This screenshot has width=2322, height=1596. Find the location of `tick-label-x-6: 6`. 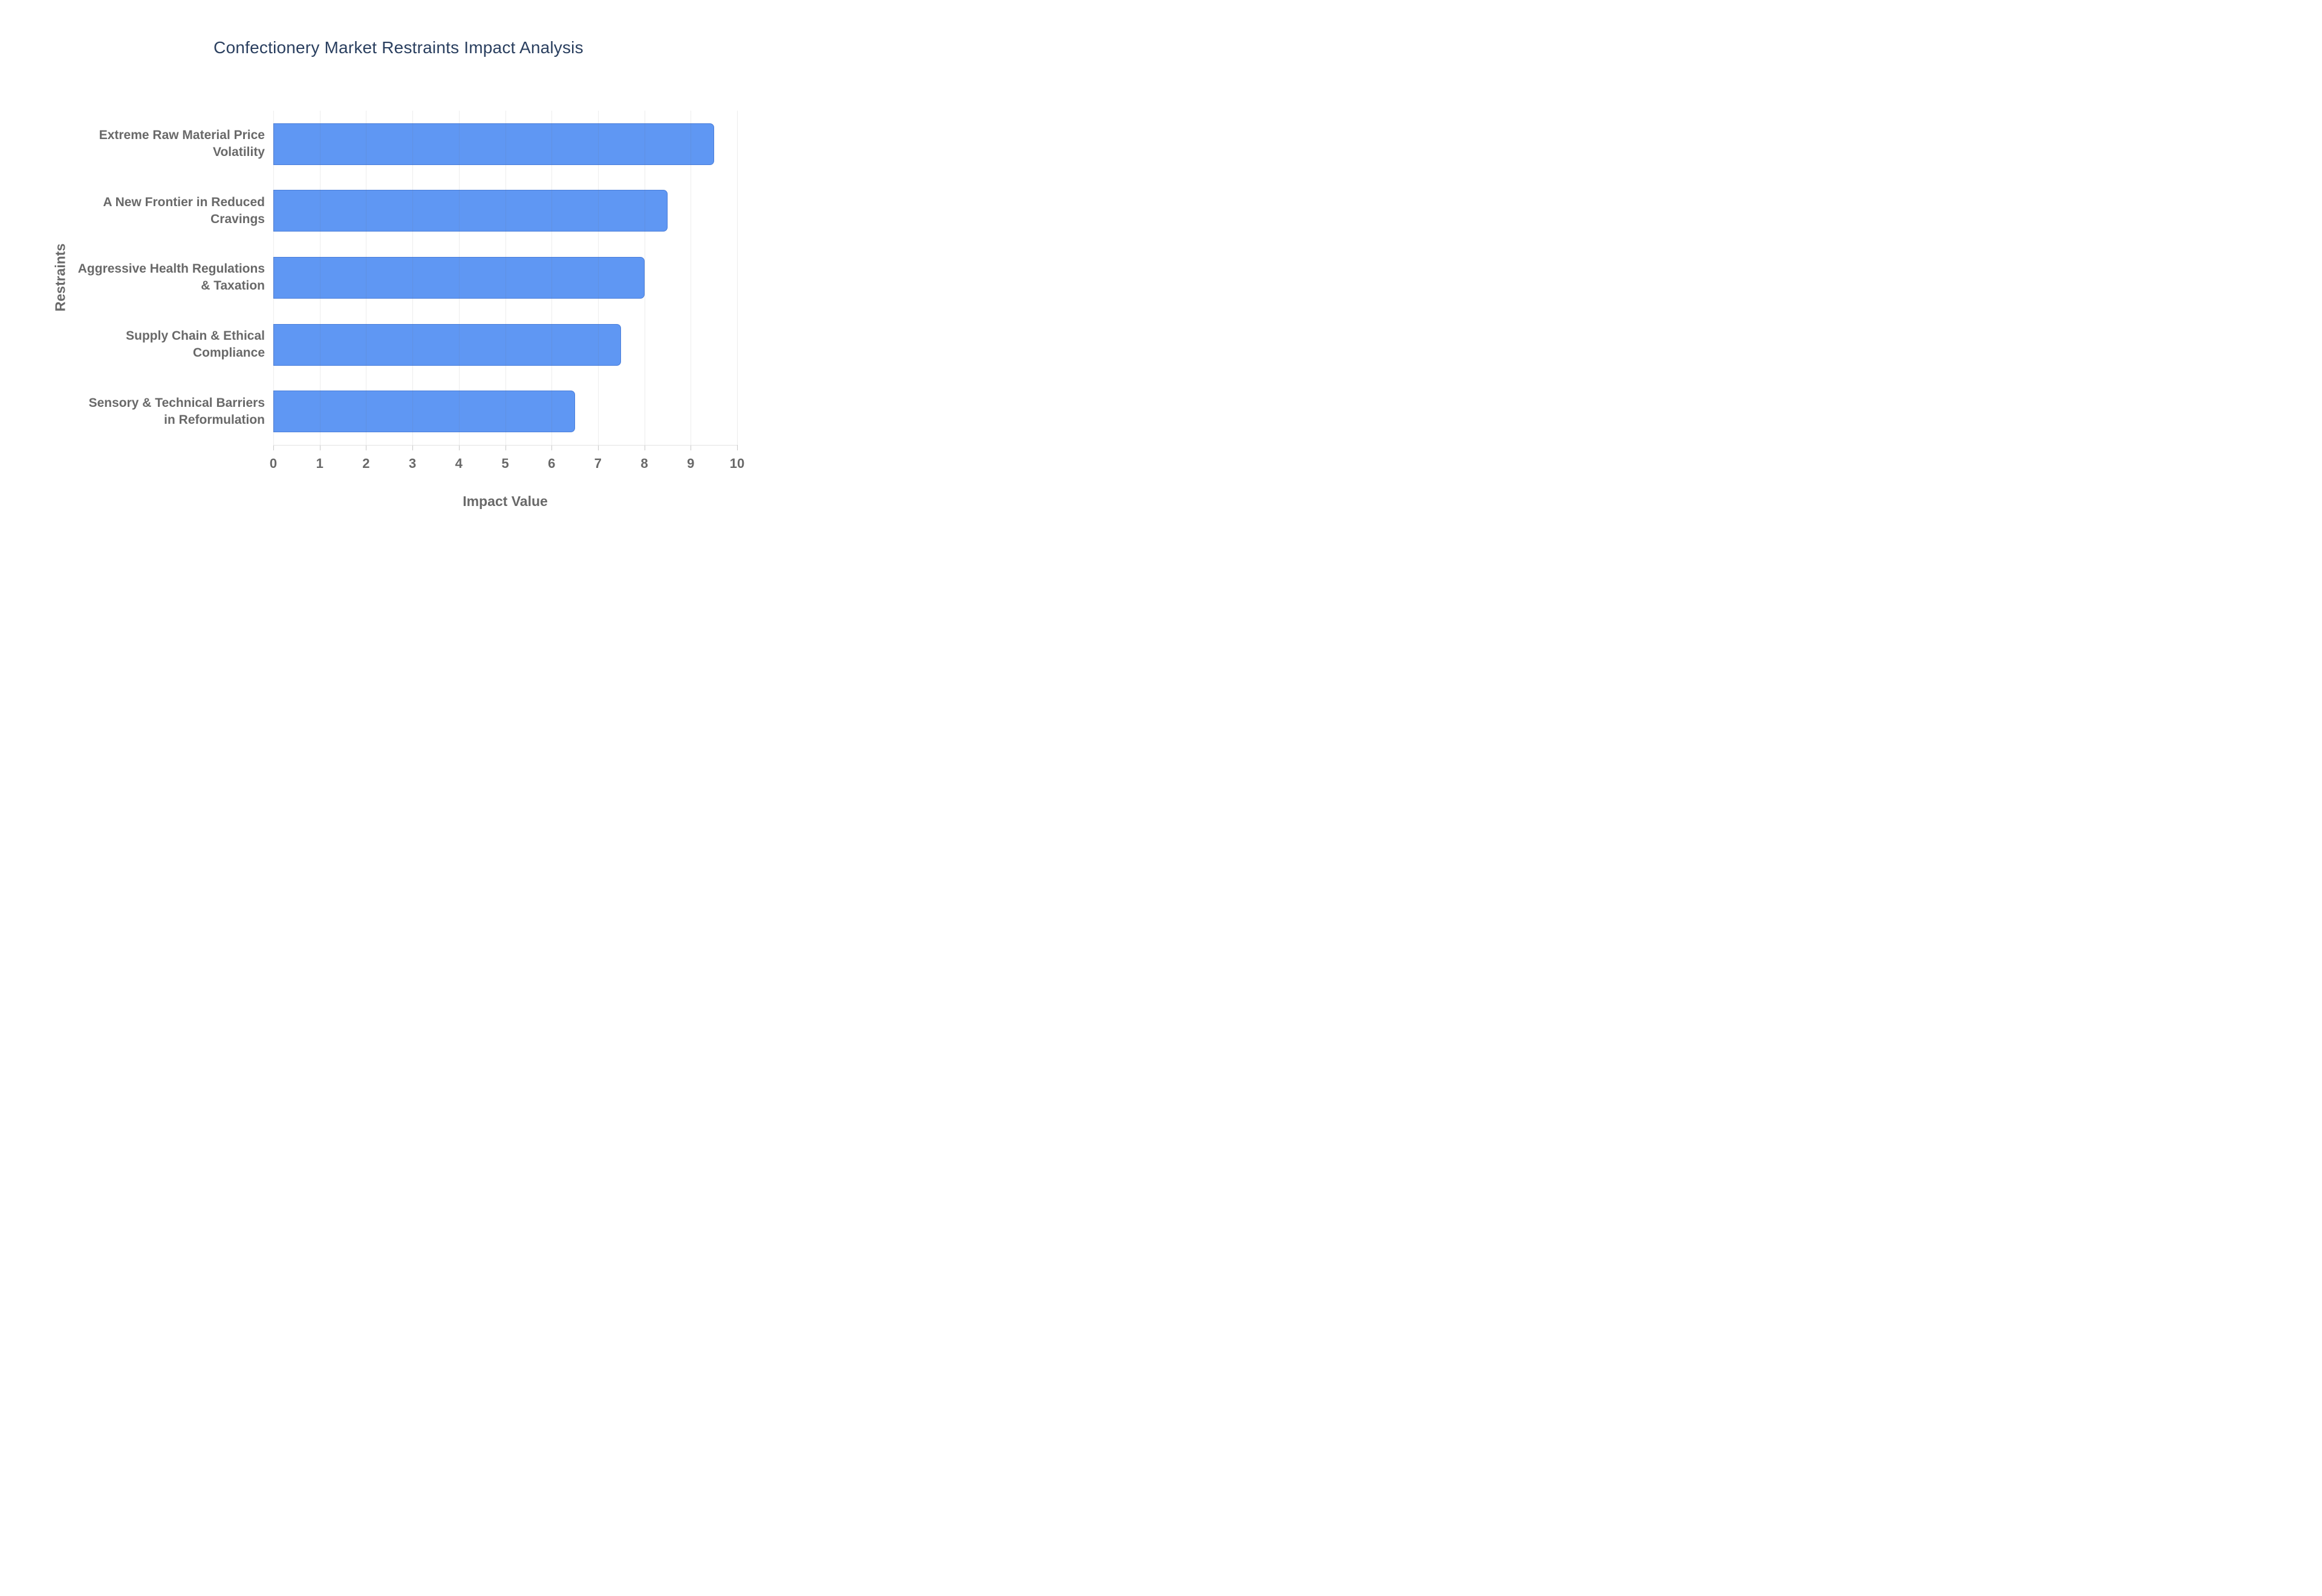

tick-label-x-6: 6 is located at coordinates (552, 463).